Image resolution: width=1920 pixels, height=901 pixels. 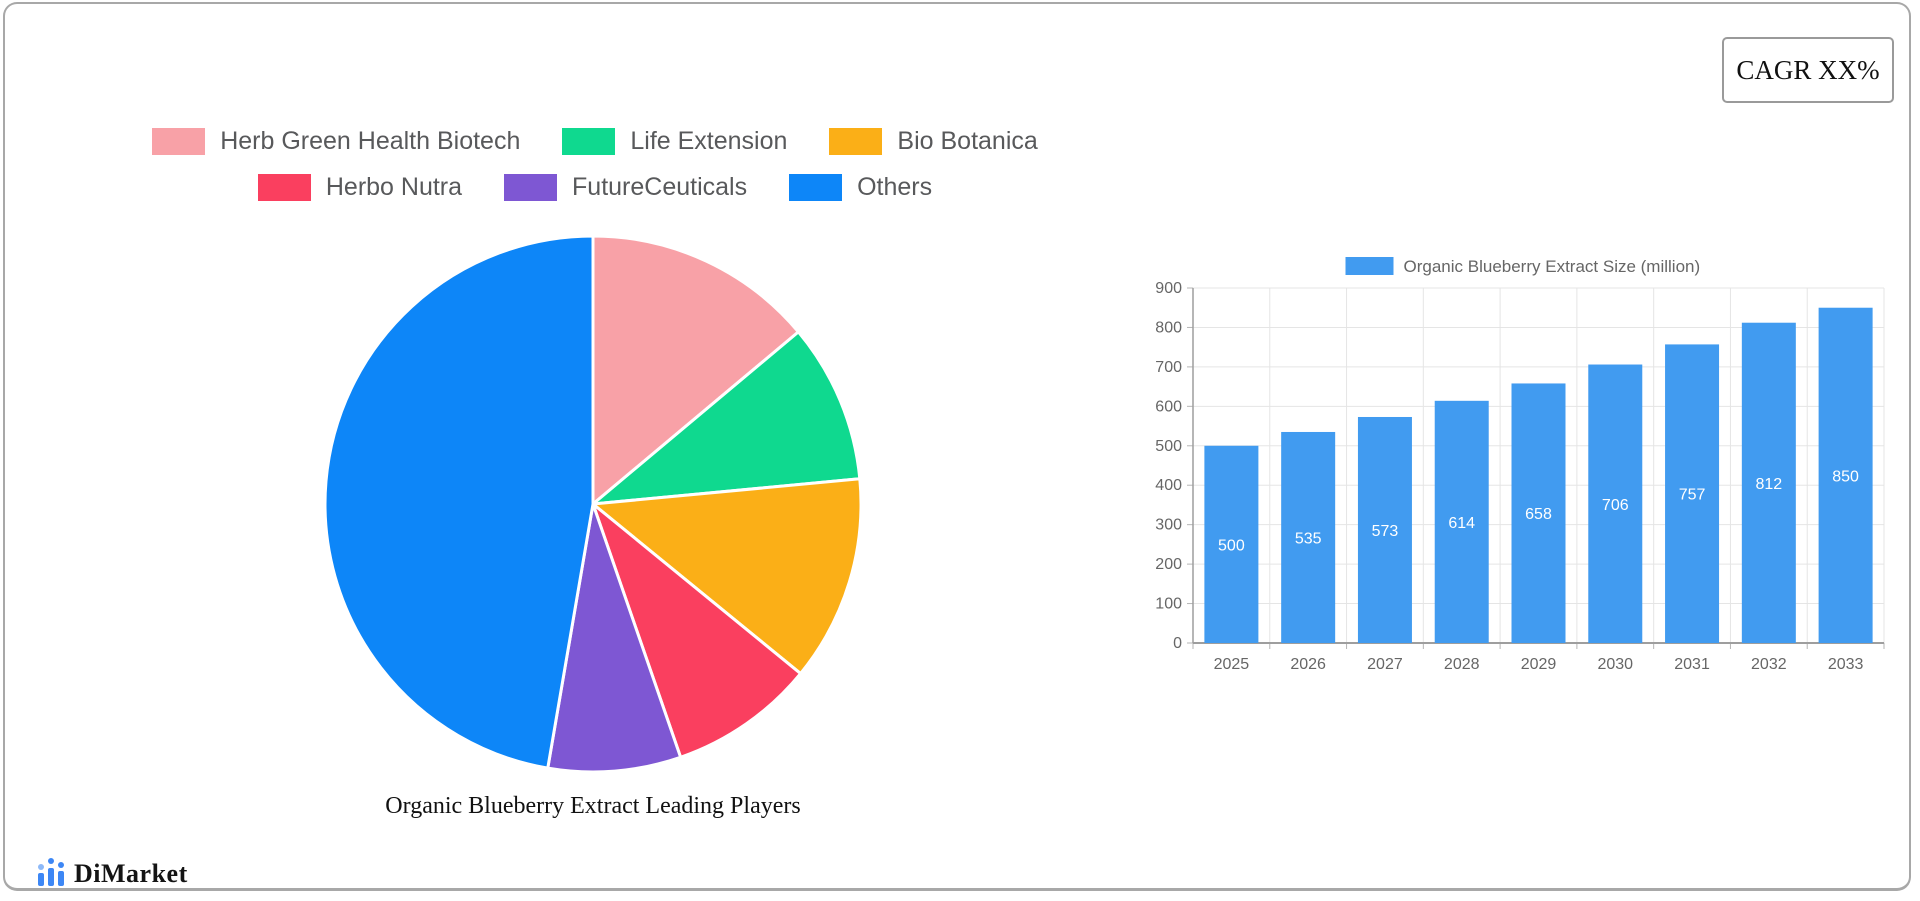 I want to click on bar-2025, so click(x=1231, y=544).